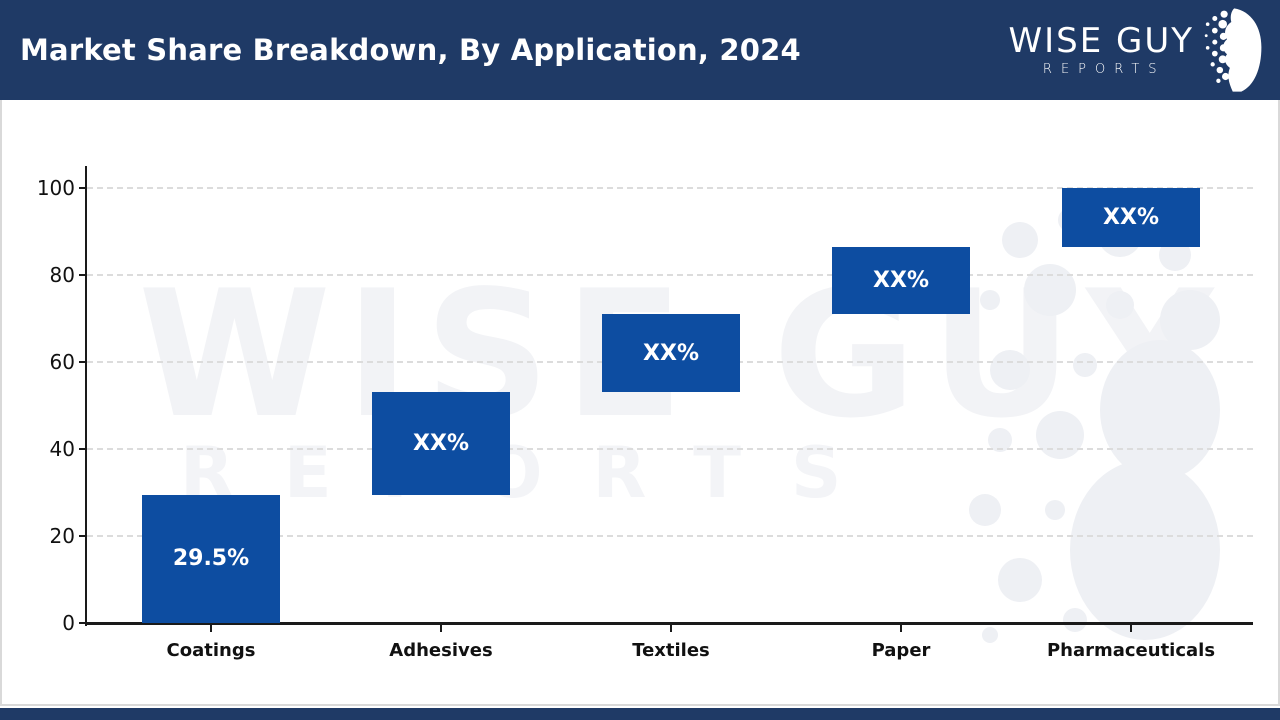 This screenshot has width=1280, height=720. I want to click on y-axis-tick-label: 20, so click(62, 536).